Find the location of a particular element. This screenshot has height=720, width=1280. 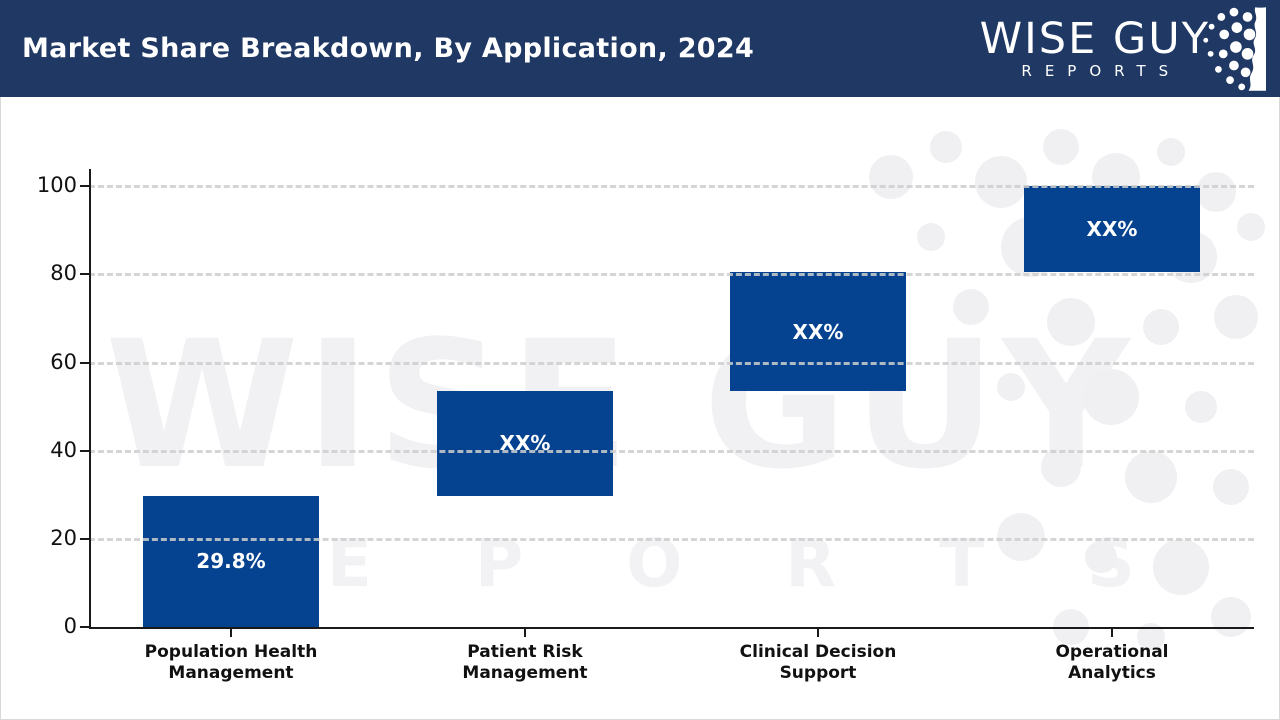

logo-brand-name: WISE GUY is located at coordinates (1094, 39).